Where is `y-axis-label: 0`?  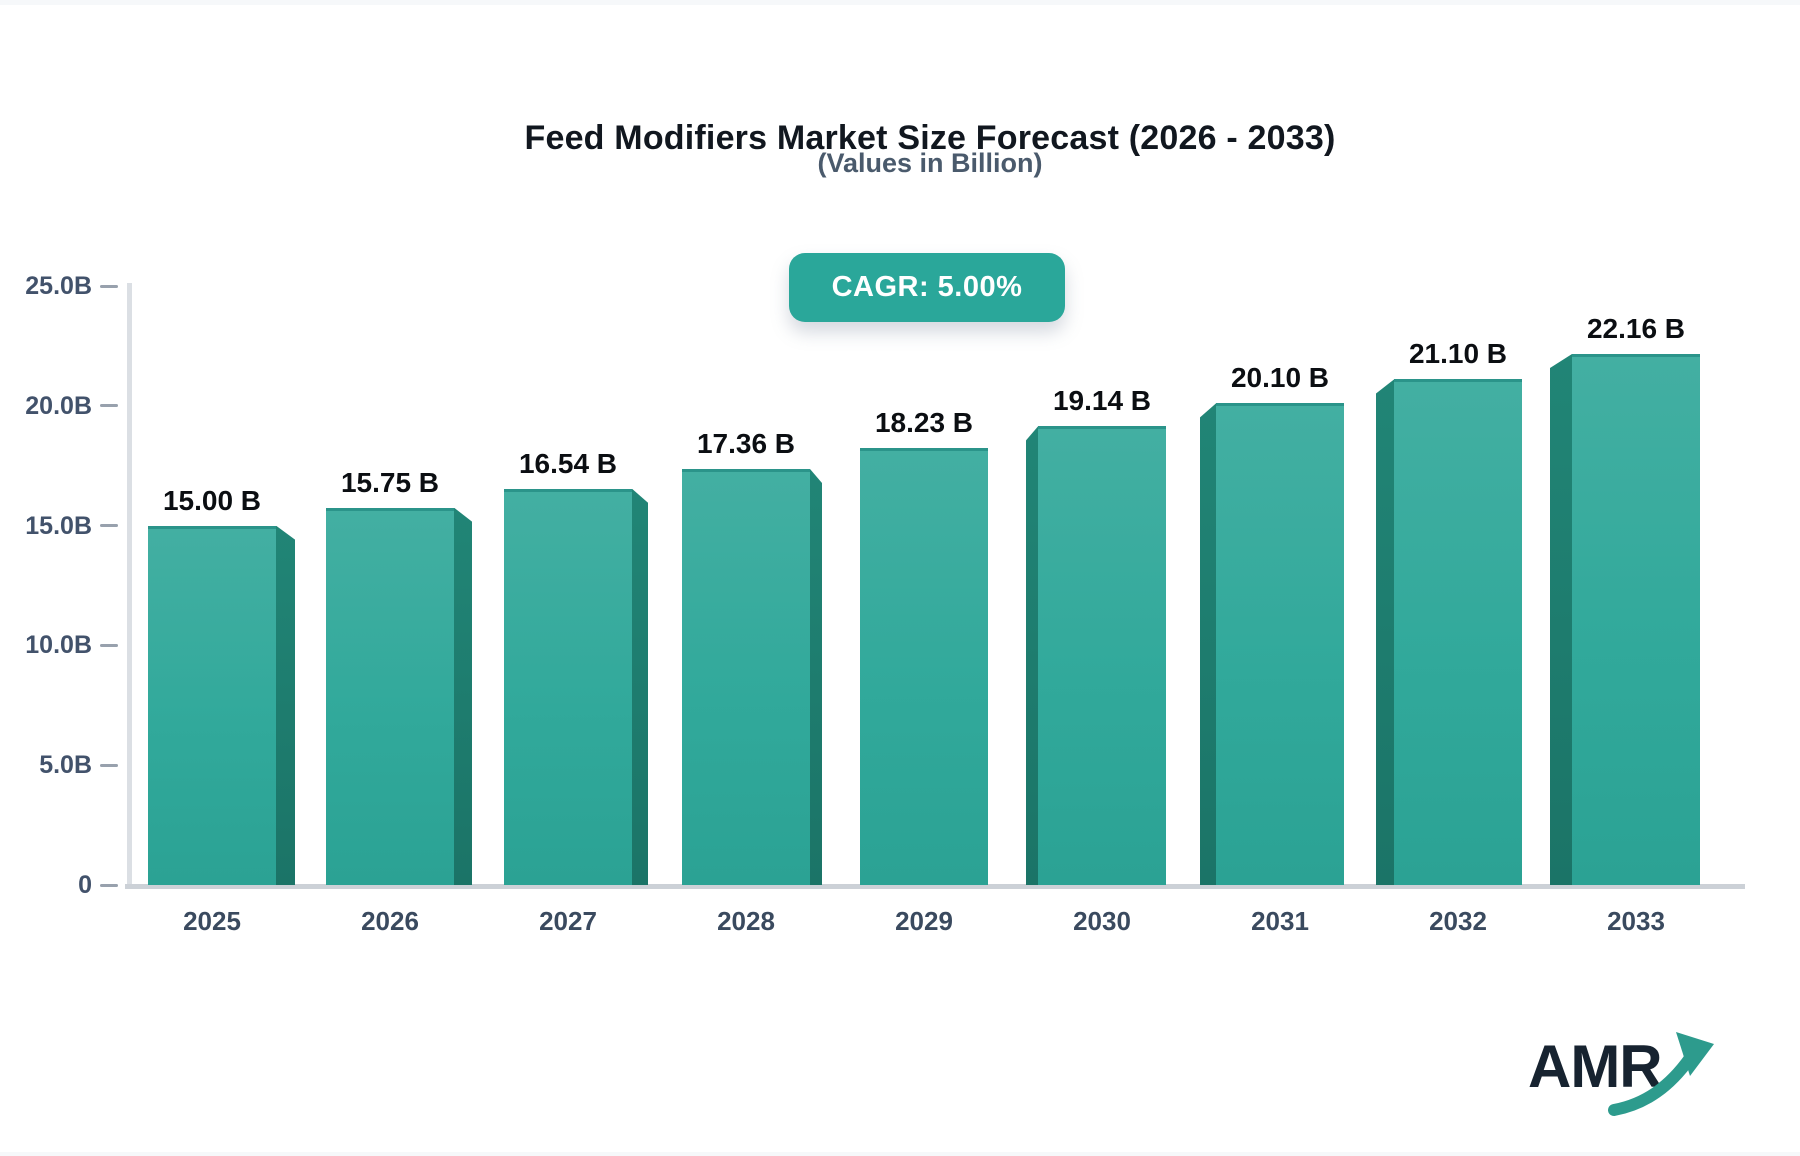 y-axis-label: 0 is located at coordinates (85, 885).